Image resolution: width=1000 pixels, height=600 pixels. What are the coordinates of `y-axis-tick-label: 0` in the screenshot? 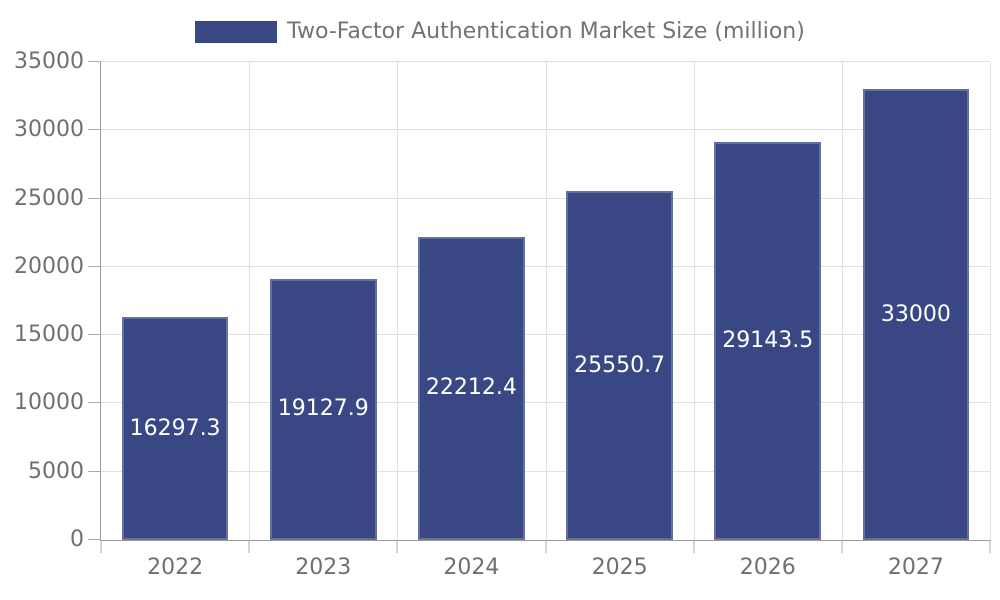 It's located at (77, 539).